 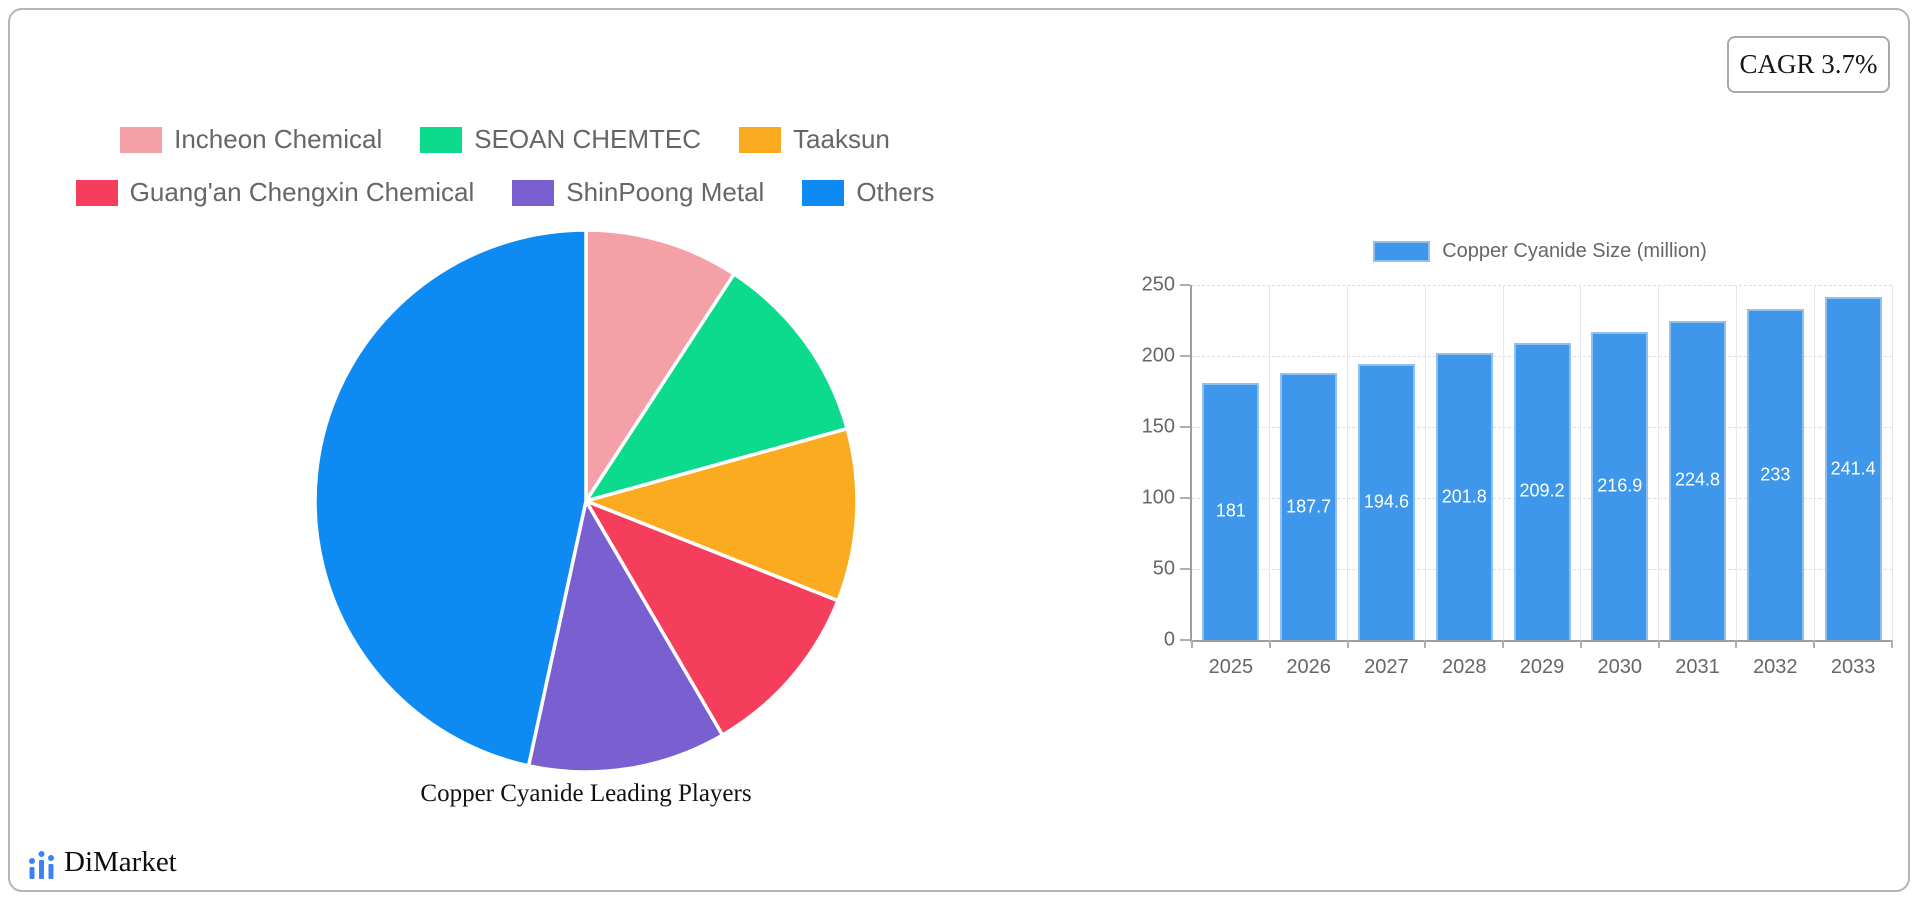 I want to click on brand-logo: DiMarket, so click(x=101, y=863).